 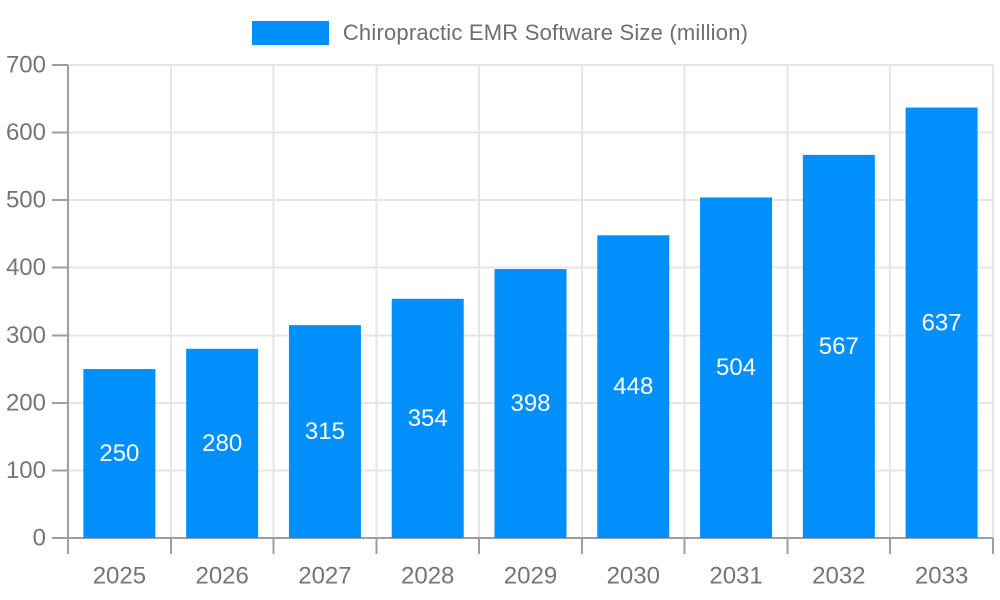 I want to click on bar-value-label: 637, so click(x=942, y=322).